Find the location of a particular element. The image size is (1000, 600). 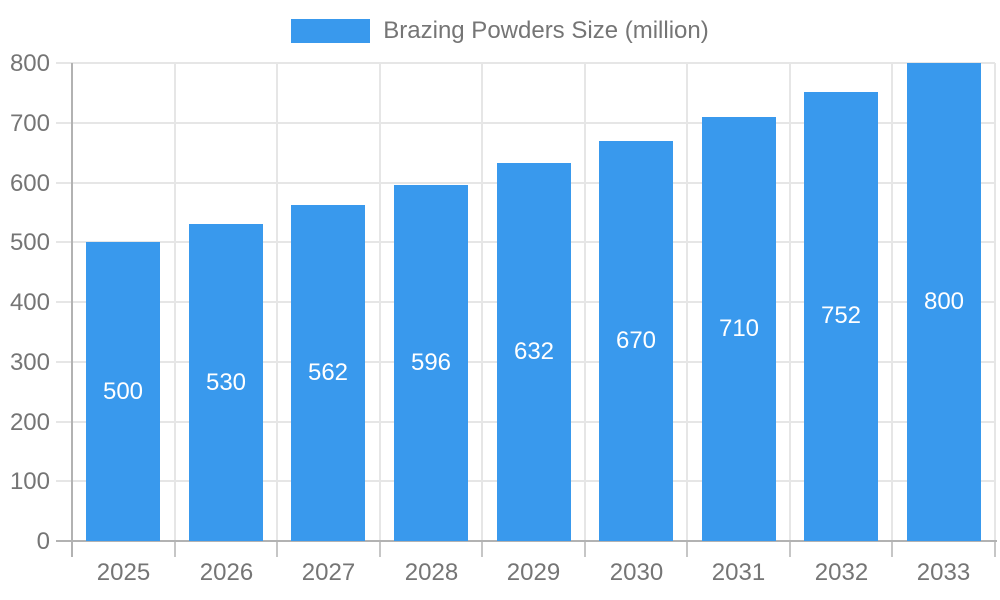

x-tick-label: 2027 is located at coordinates (328, 572).